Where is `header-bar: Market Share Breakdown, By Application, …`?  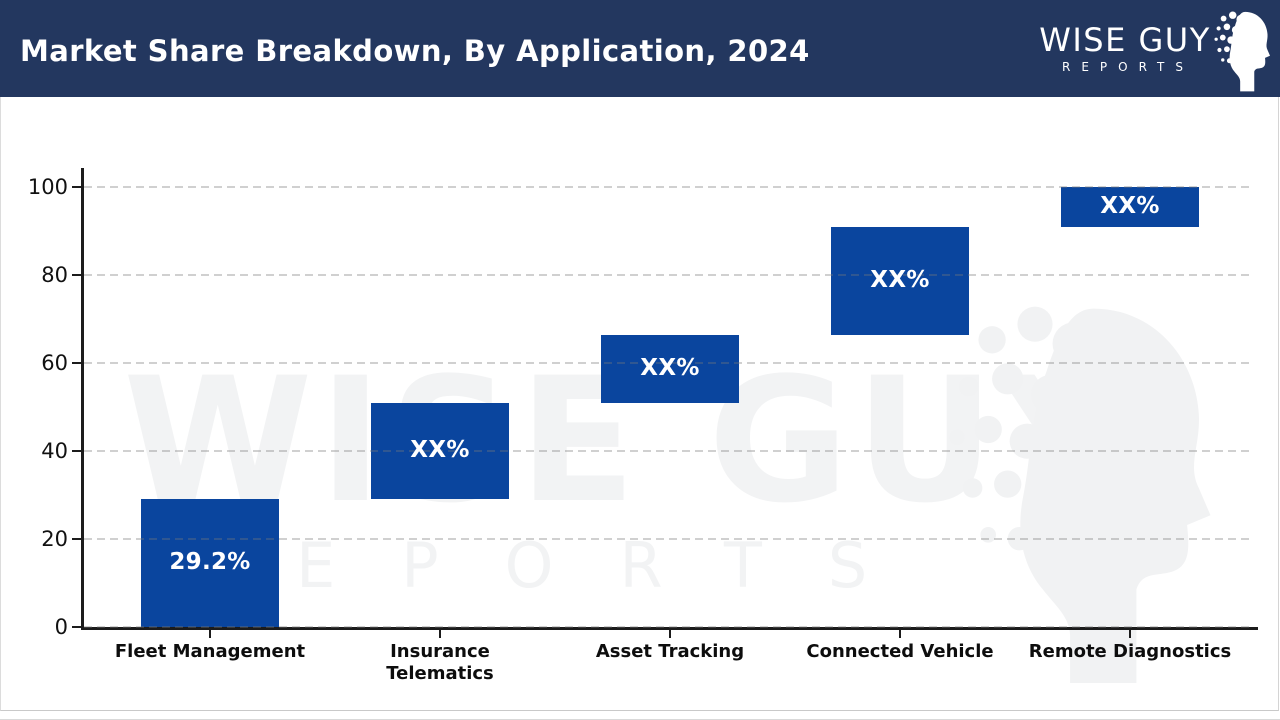 header-bar: Market Share Breakdown, By Application, … is located at coordinates (640, 48).